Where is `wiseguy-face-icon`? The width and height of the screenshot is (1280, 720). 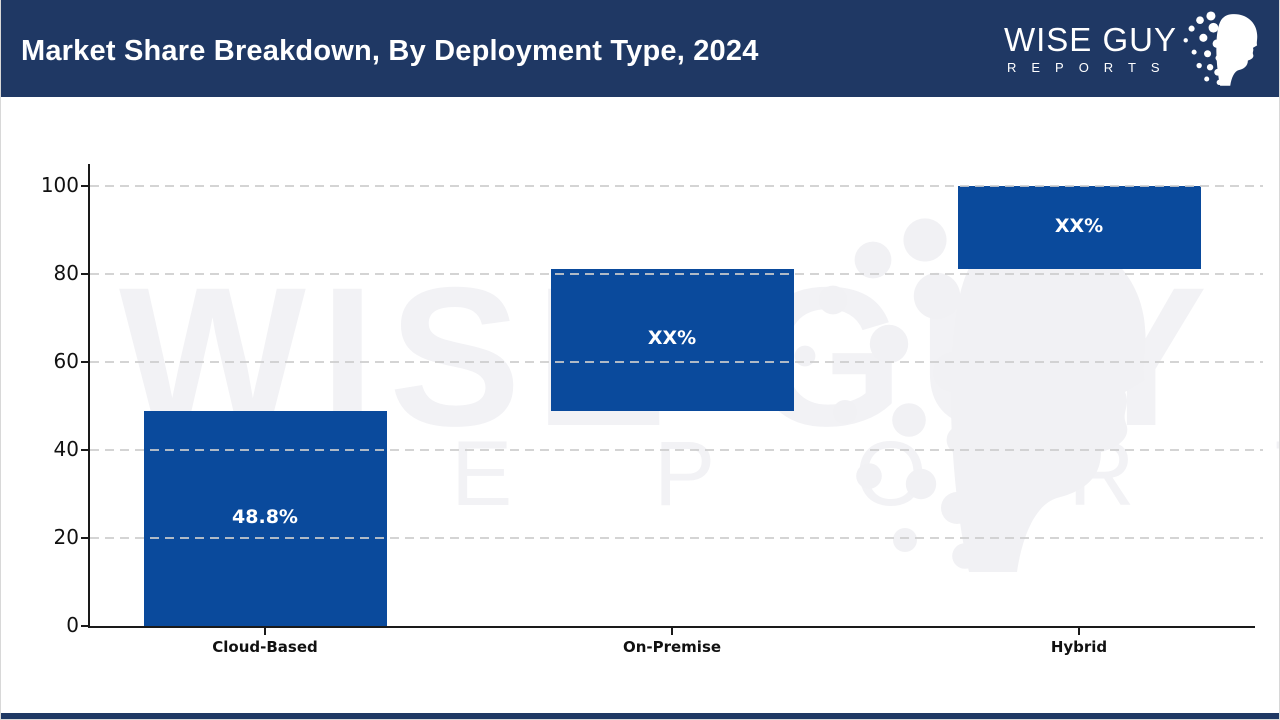 wiseguy-face-icon is located at coordinates (1220, 48).